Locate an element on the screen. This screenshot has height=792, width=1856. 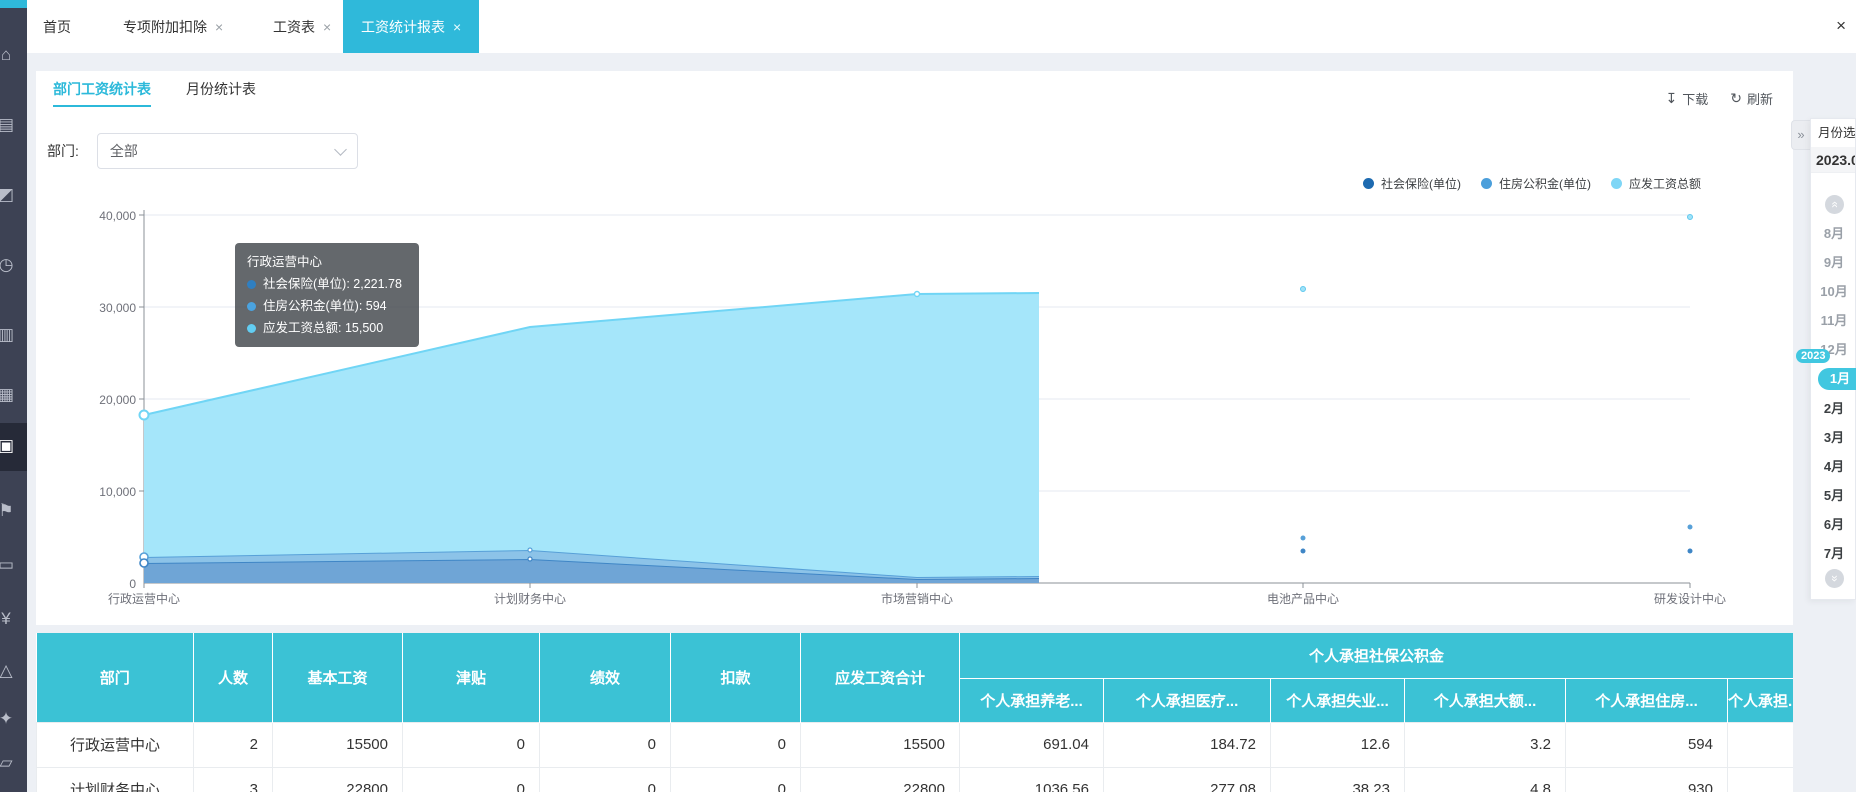
month-item: 6月 is located at coordinates (1834, 524).